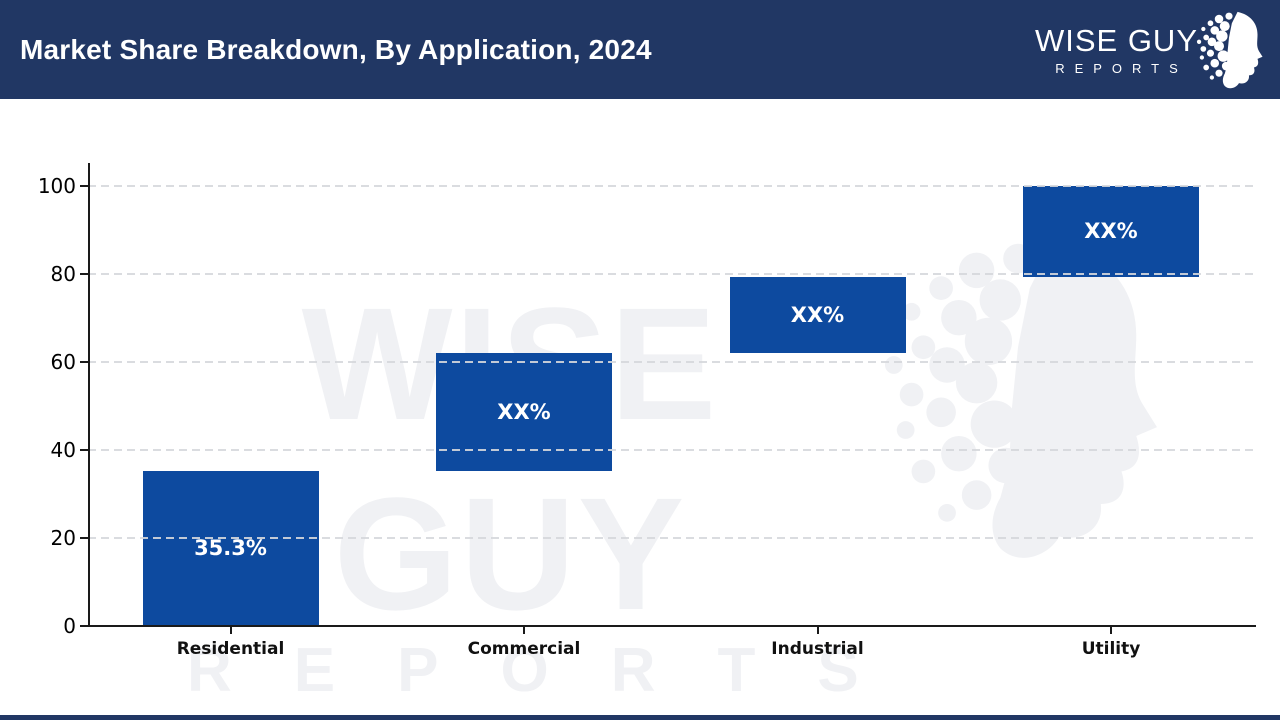  I want to click on bar-utility: XX%, so click(1111, 231).